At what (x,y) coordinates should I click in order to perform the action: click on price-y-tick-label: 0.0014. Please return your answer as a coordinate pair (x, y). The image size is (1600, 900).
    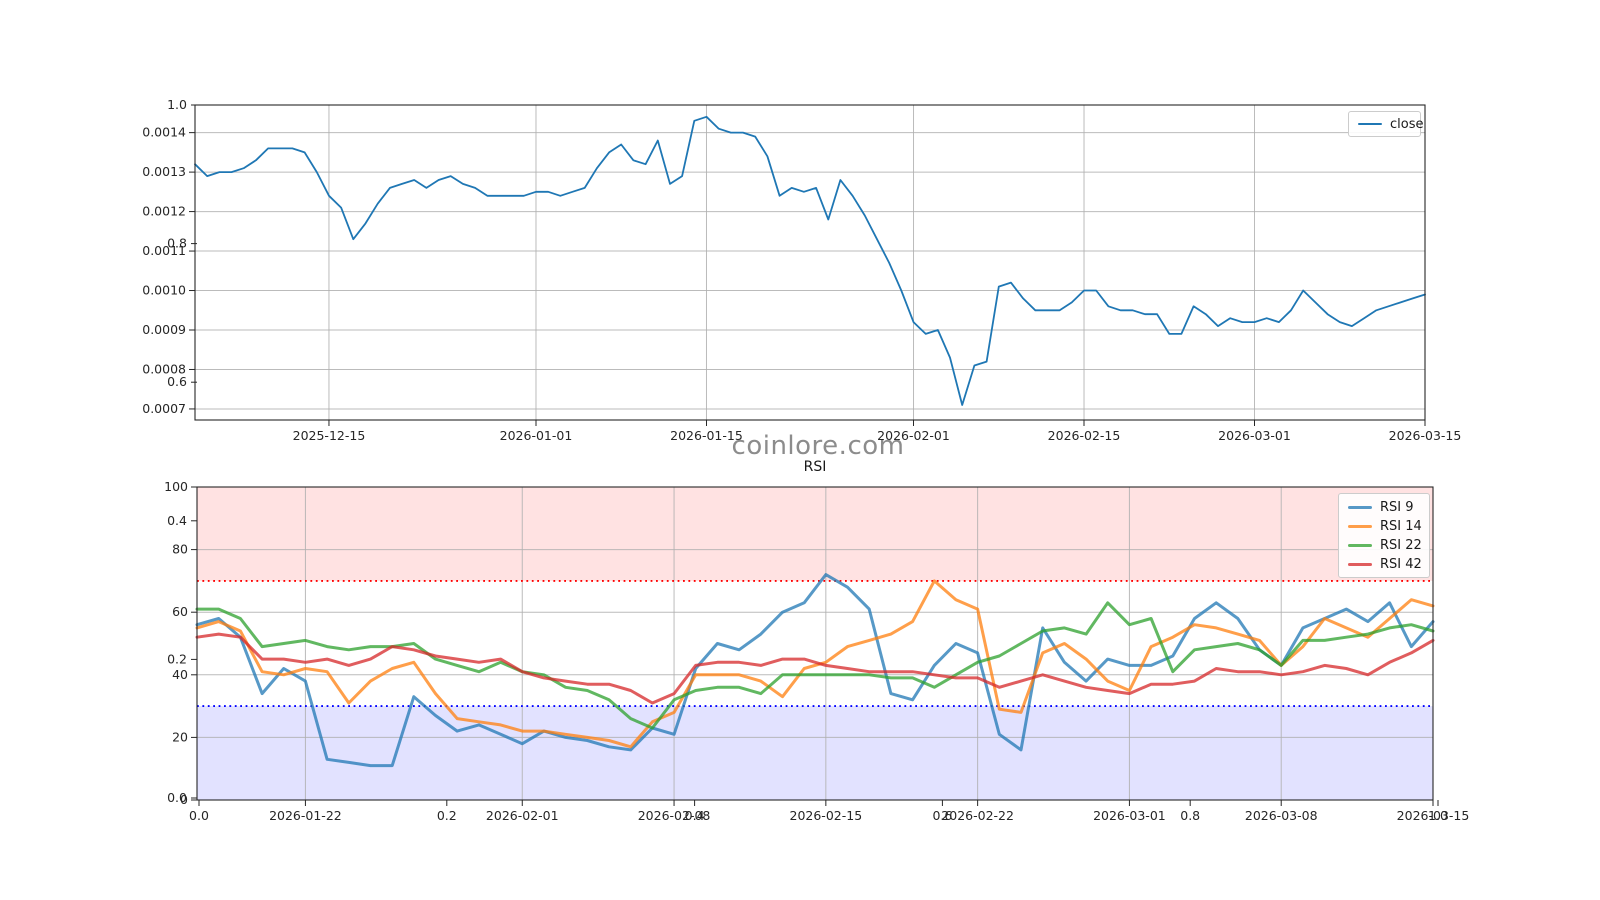
    Looking at the image, I should click on (164, 132).